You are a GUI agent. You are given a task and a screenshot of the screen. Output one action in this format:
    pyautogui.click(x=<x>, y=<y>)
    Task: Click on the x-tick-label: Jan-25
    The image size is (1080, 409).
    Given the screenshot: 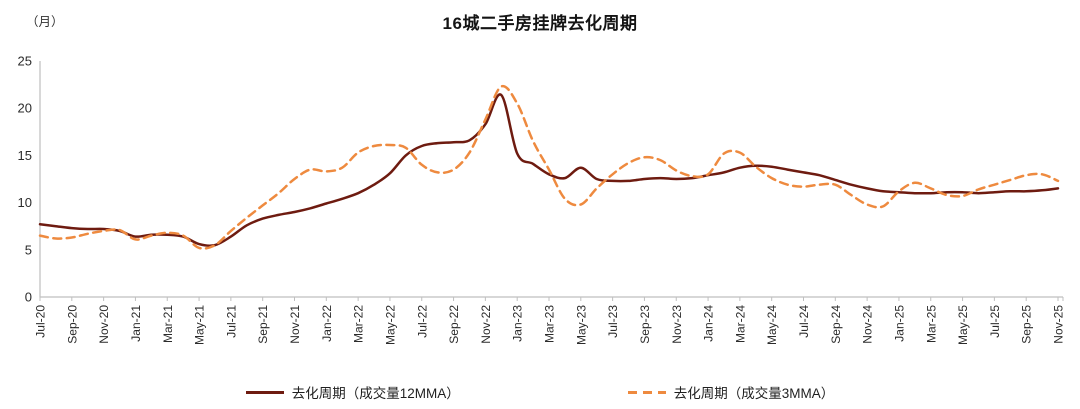 What is the action you would take?
    pyautogui.click(x=899, y=323)
    